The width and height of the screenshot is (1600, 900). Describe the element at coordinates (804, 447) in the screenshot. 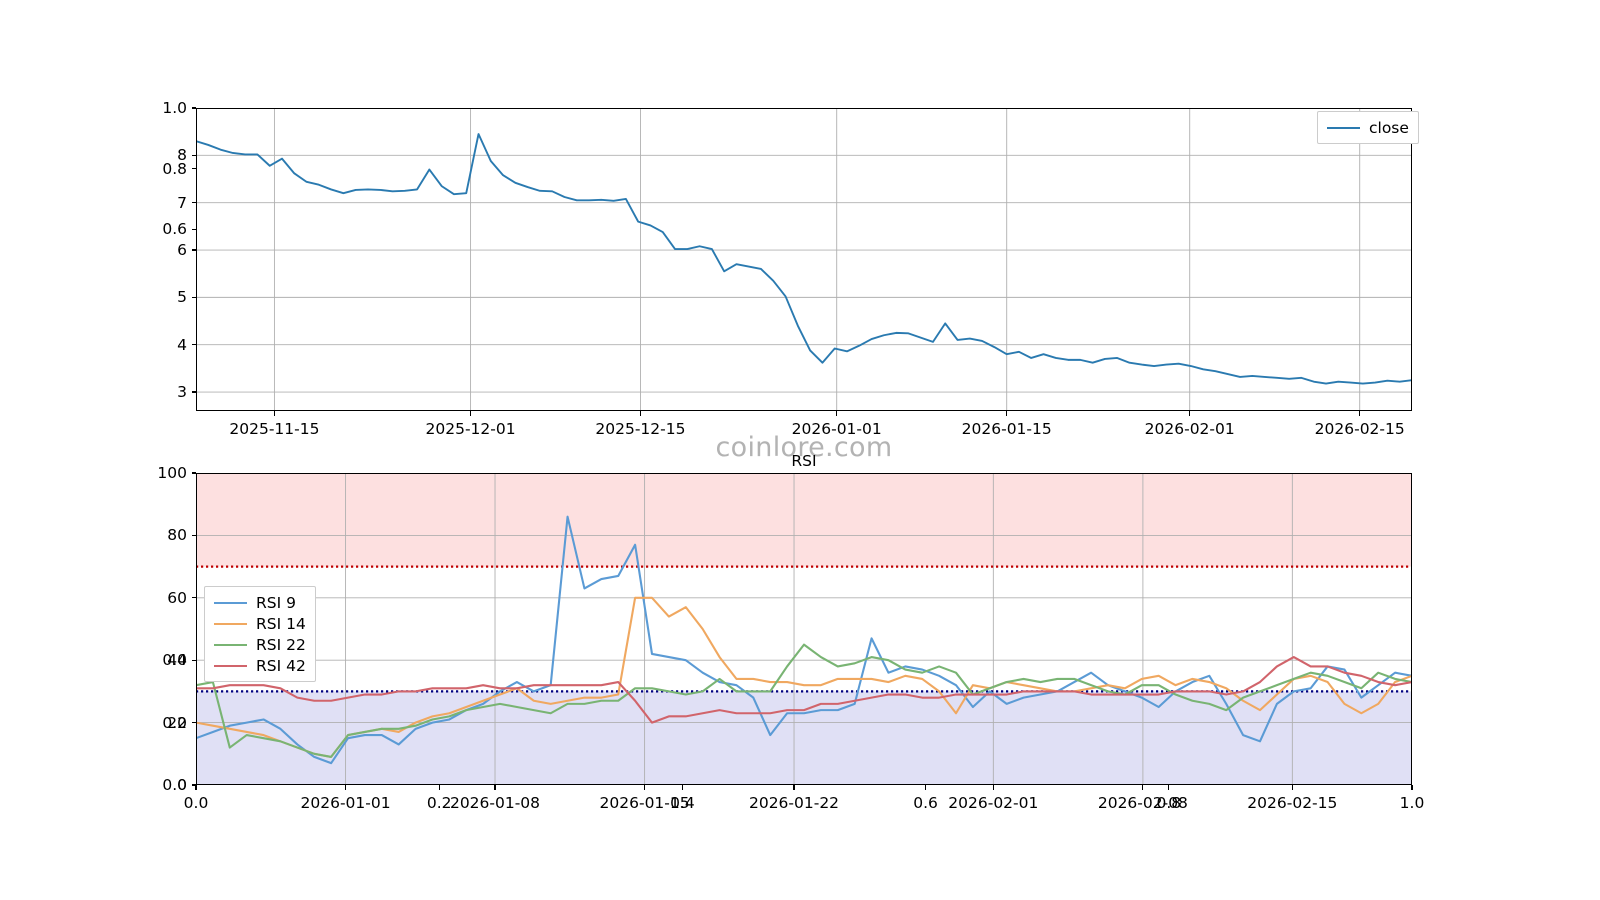

I see `watermark: coinlore.com` at that location.